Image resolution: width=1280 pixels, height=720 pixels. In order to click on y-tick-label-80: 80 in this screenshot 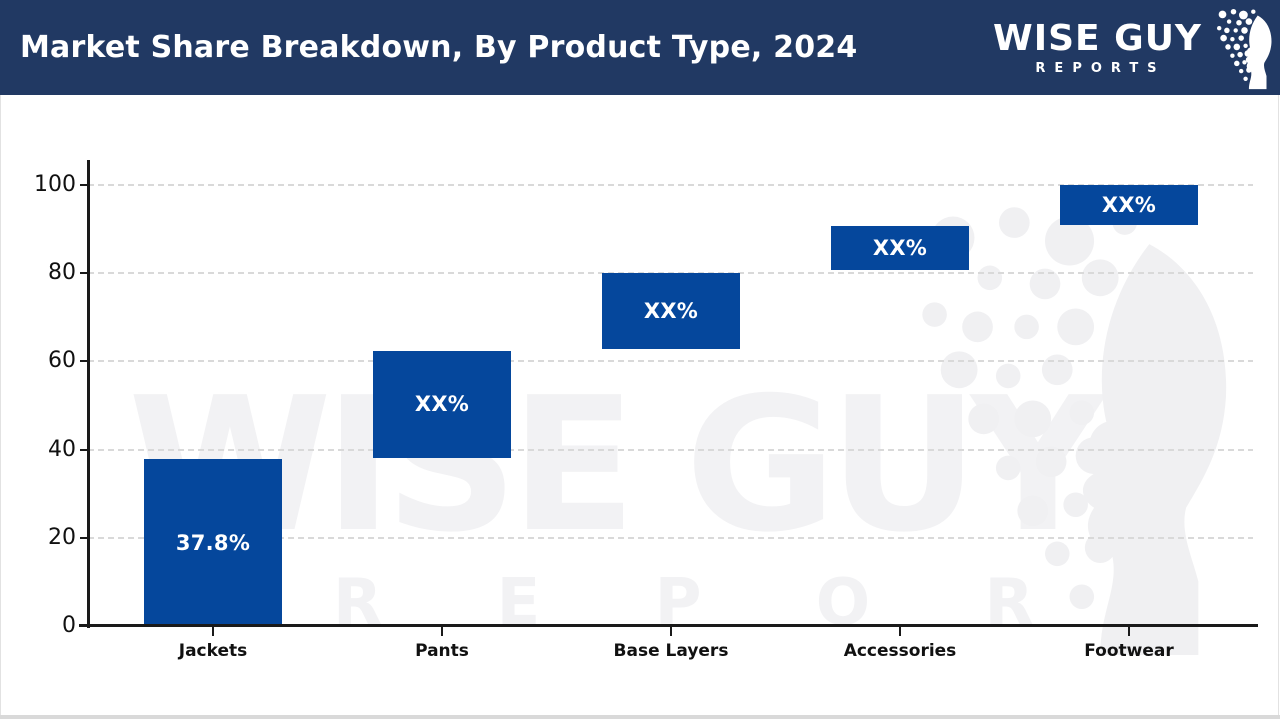, I will do `click(62, 273)`.